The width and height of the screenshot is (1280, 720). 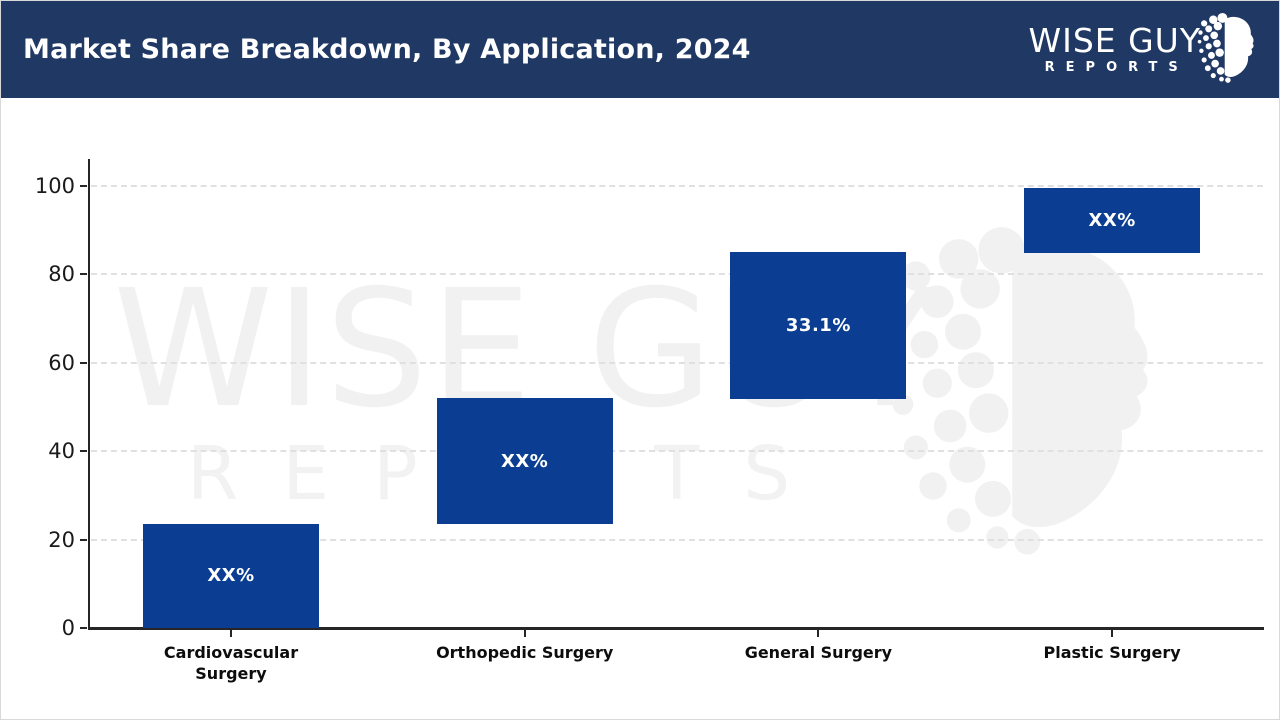 I want to click on x-axis-label-2: Orthopedic Surgery, so click(x=525, y=652).